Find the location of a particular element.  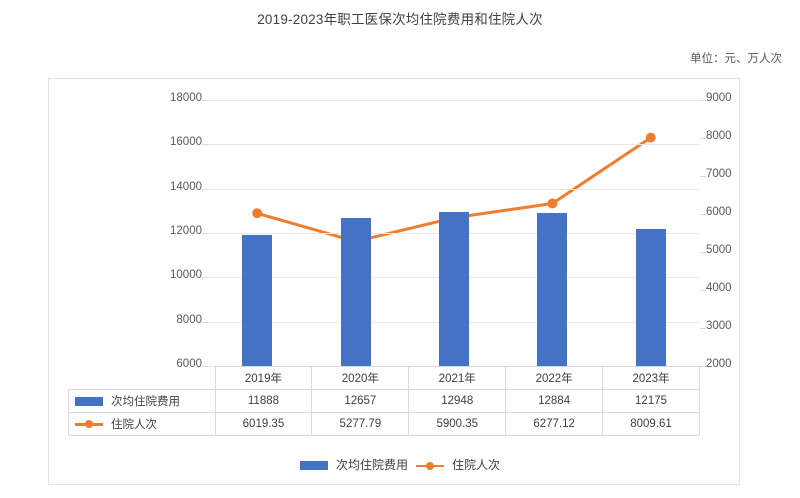

bar-2023年 is located at coordinates (650, 297).